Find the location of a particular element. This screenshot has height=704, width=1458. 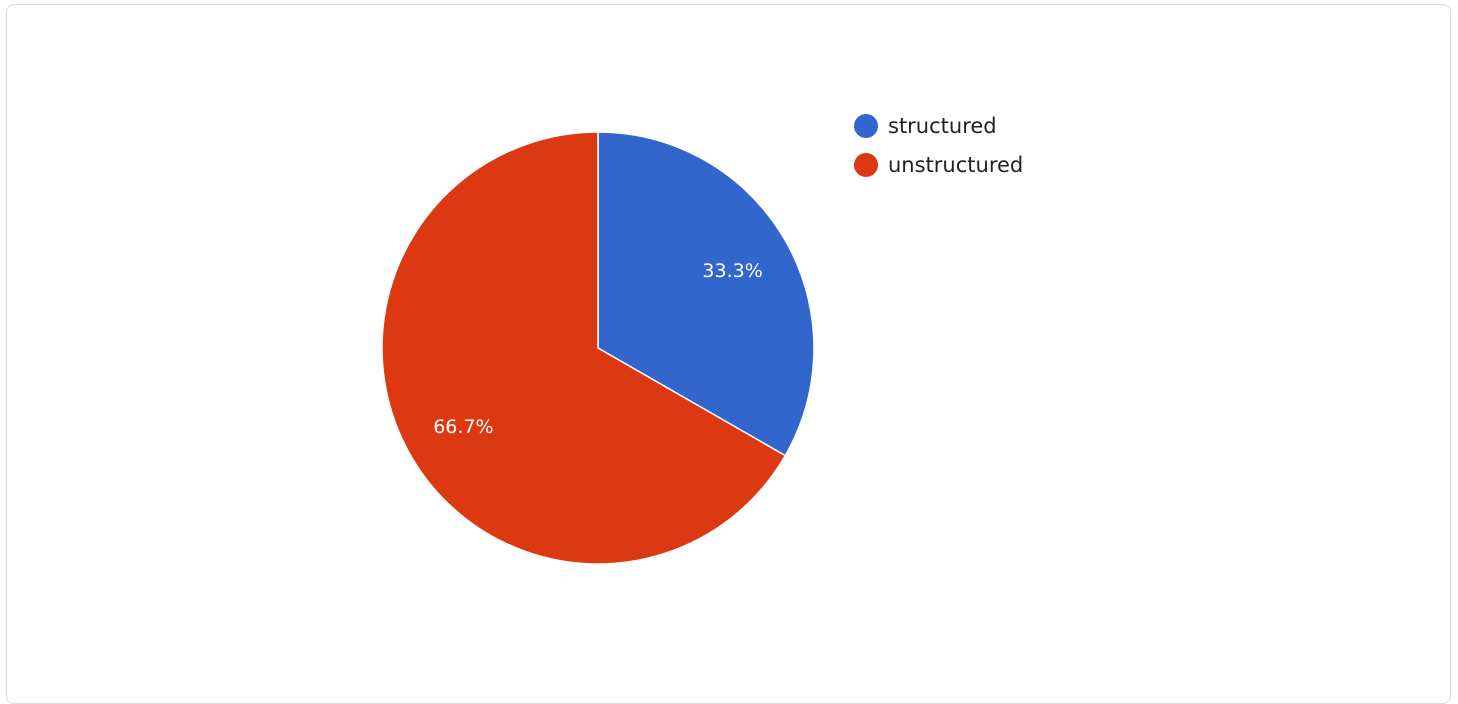

legend-label-unstructured: unstructured is located at coordinates (955, 165).